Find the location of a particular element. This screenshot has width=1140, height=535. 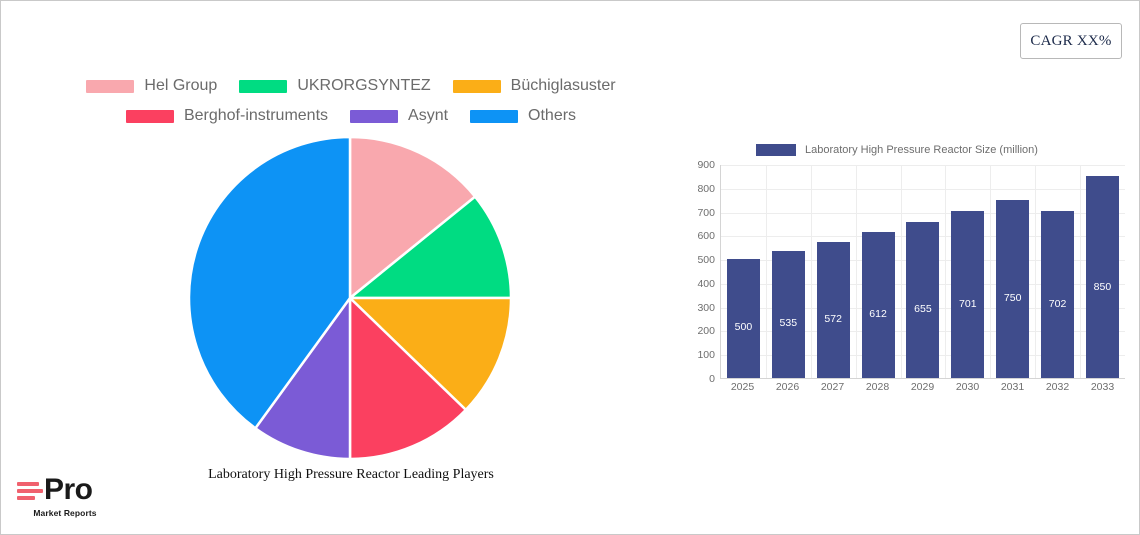

y-axis-tick-label: 0 is located at coordinates (712, 379).